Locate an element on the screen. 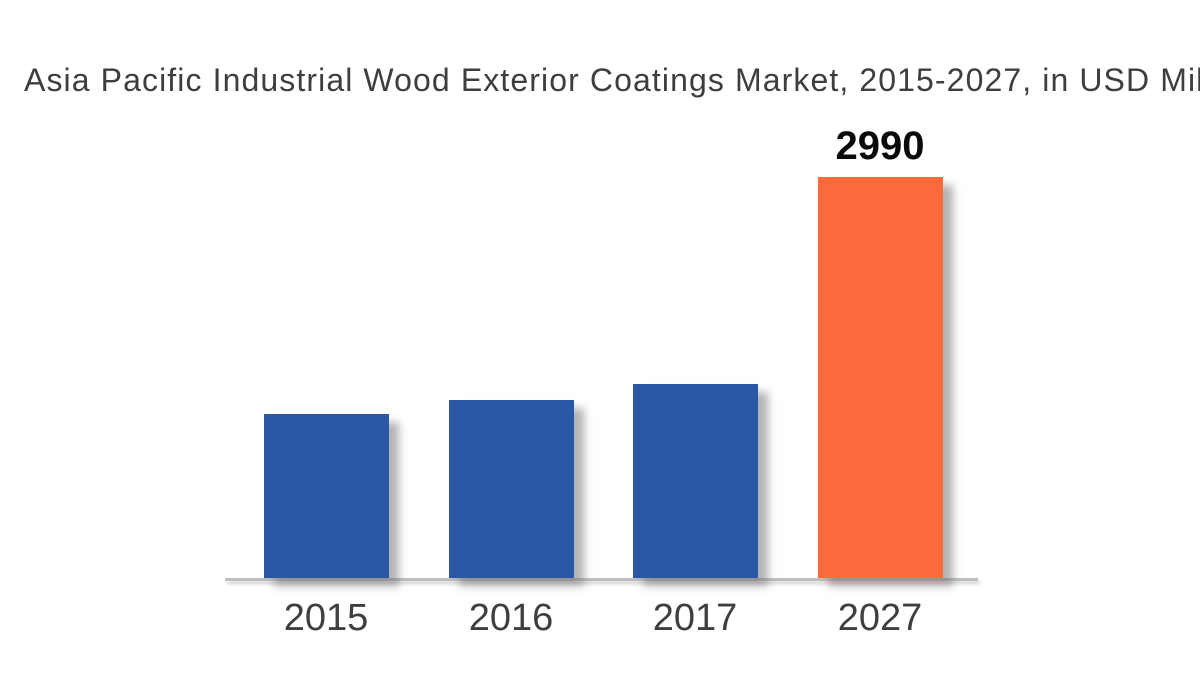 The image size is (1200, 675). bar-2027 is located at coordinates (880, 377).